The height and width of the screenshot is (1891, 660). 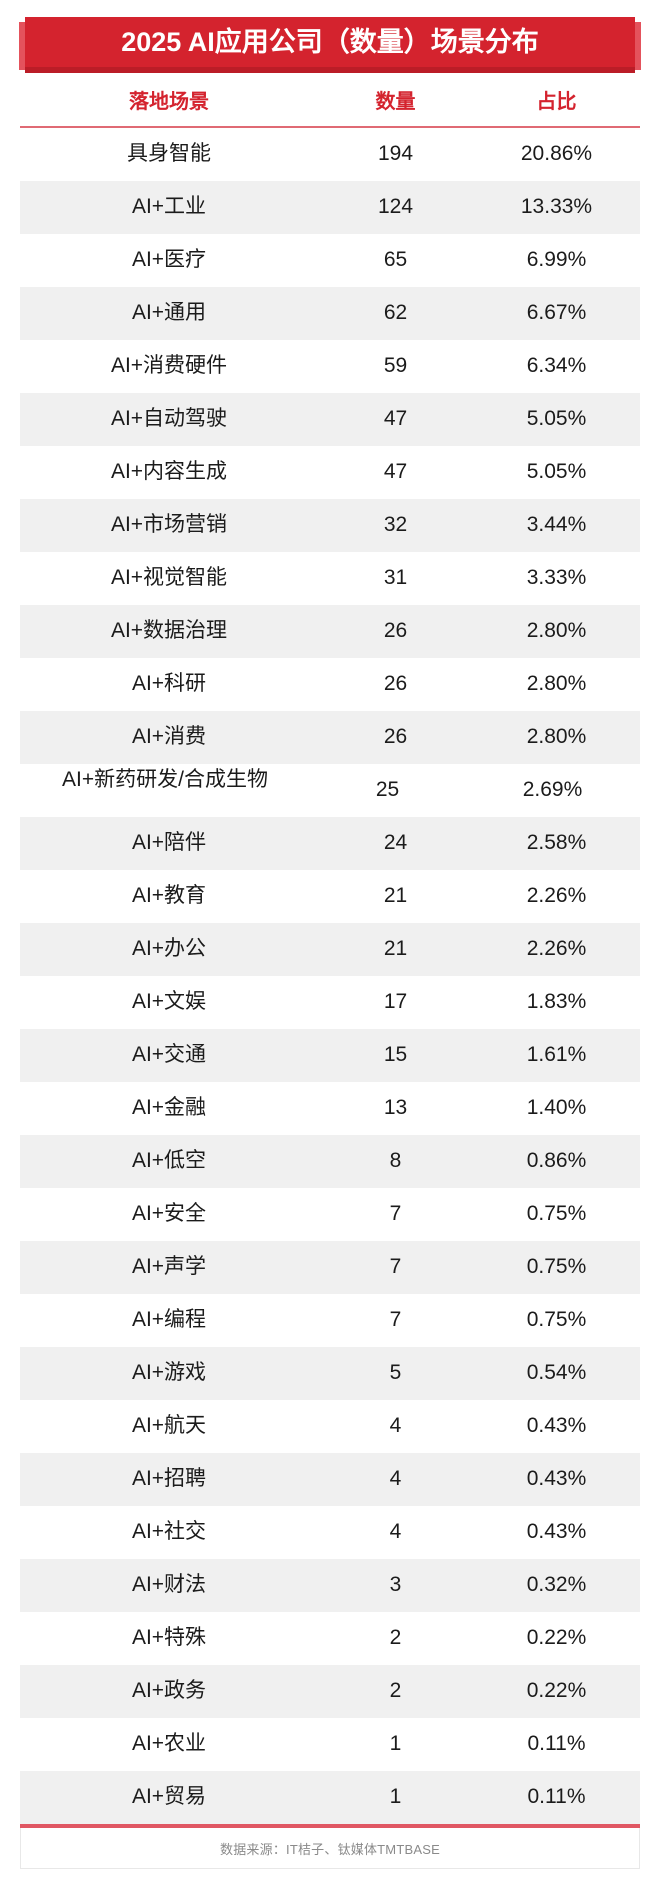 I want to click on cell-share: 3.44%, so click(x=556, y=525).